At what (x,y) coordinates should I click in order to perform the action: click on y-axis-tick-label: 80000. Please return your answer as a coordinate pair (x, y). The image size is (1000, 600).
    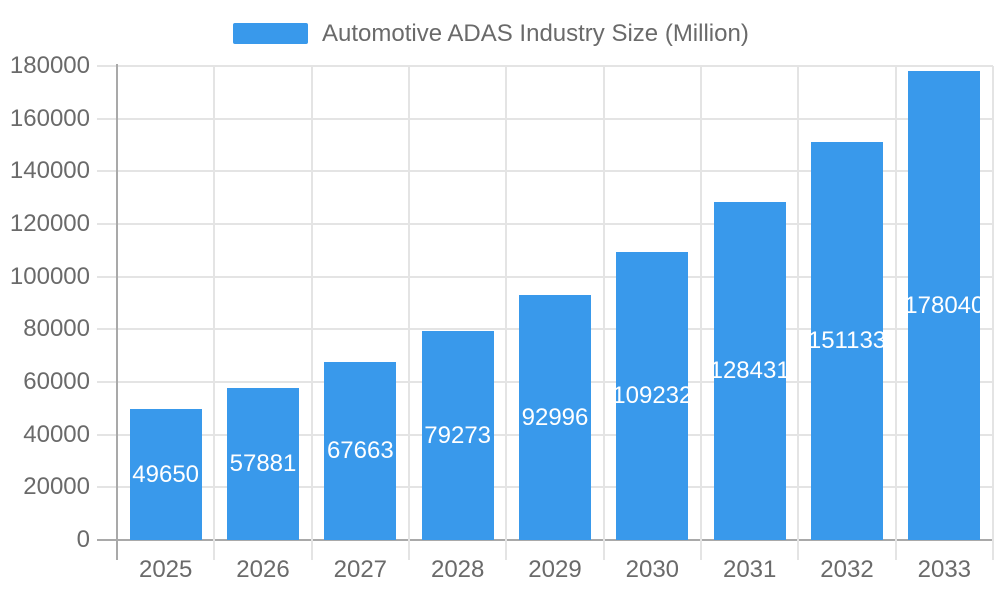
    Looking at the image, I should click on (56, 329).